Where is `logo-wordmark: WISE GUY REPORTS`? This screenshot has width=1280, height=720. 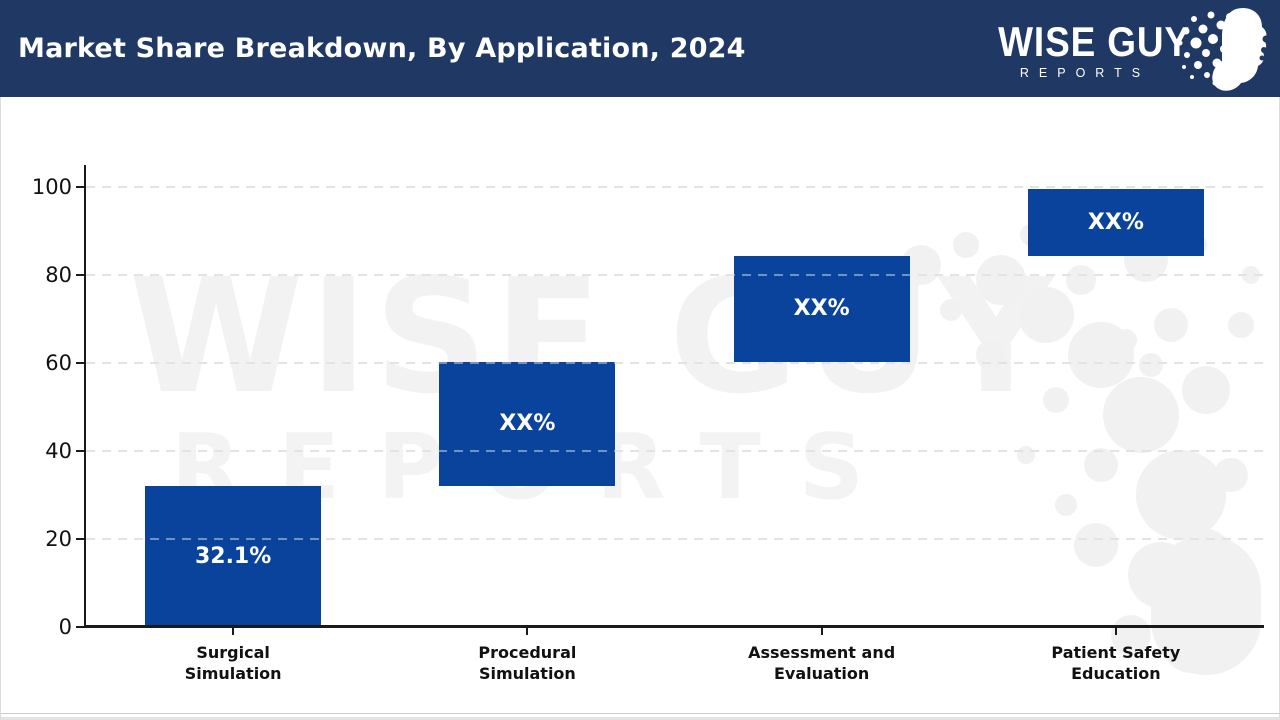 logo-wordmark: WISE GUY REPORTS is located at coordinates (1081, 48).